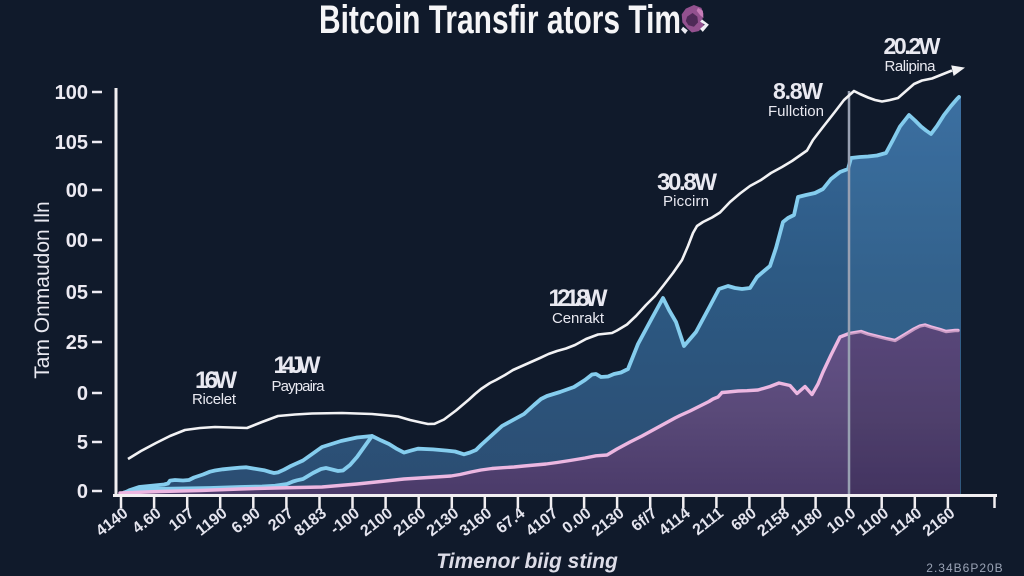 This screenshot has height=576, width=1024. What do you see at coordinates (527, 561) in the screenshot?
I see `svg-text: Timenor biig sting` at bounding box center [527, 561].